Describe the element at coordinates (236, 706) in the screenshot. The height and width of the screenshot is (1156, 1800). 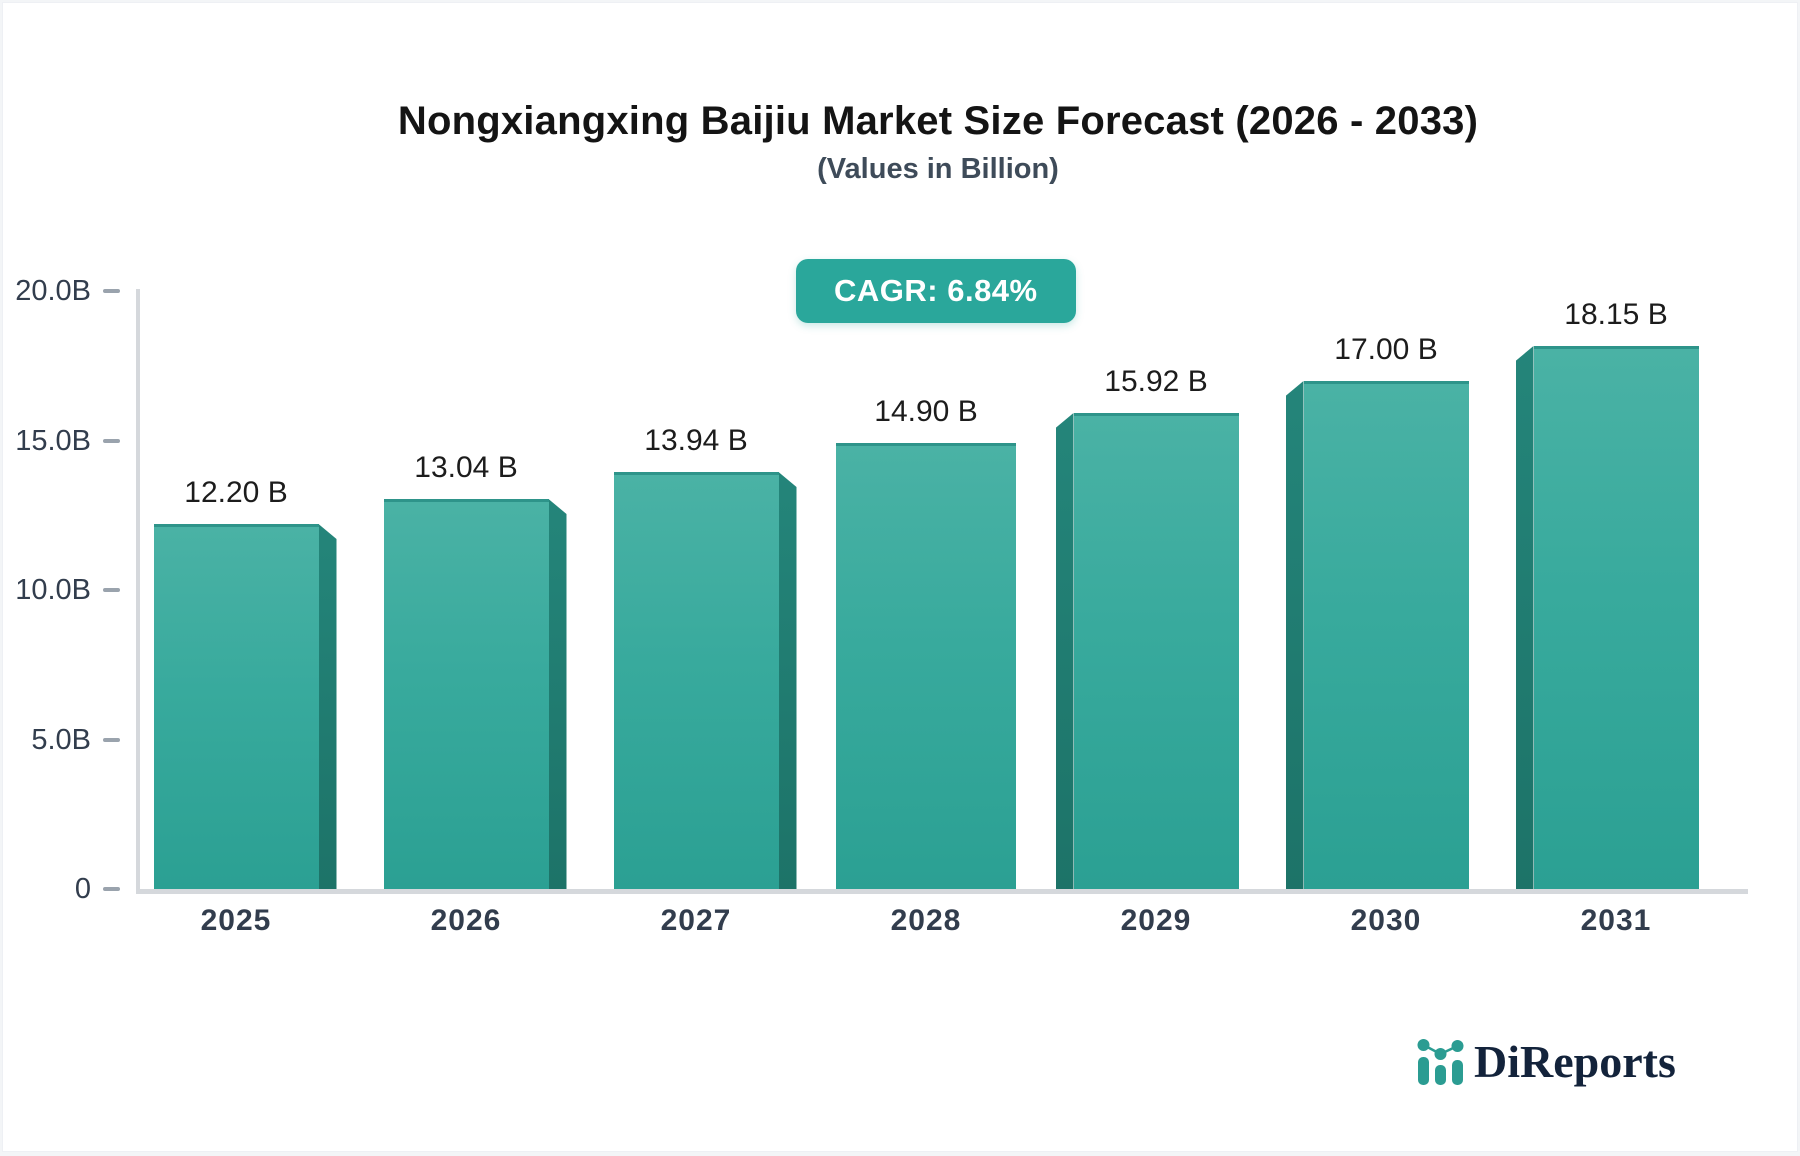
I see `bar-2025` at that location.